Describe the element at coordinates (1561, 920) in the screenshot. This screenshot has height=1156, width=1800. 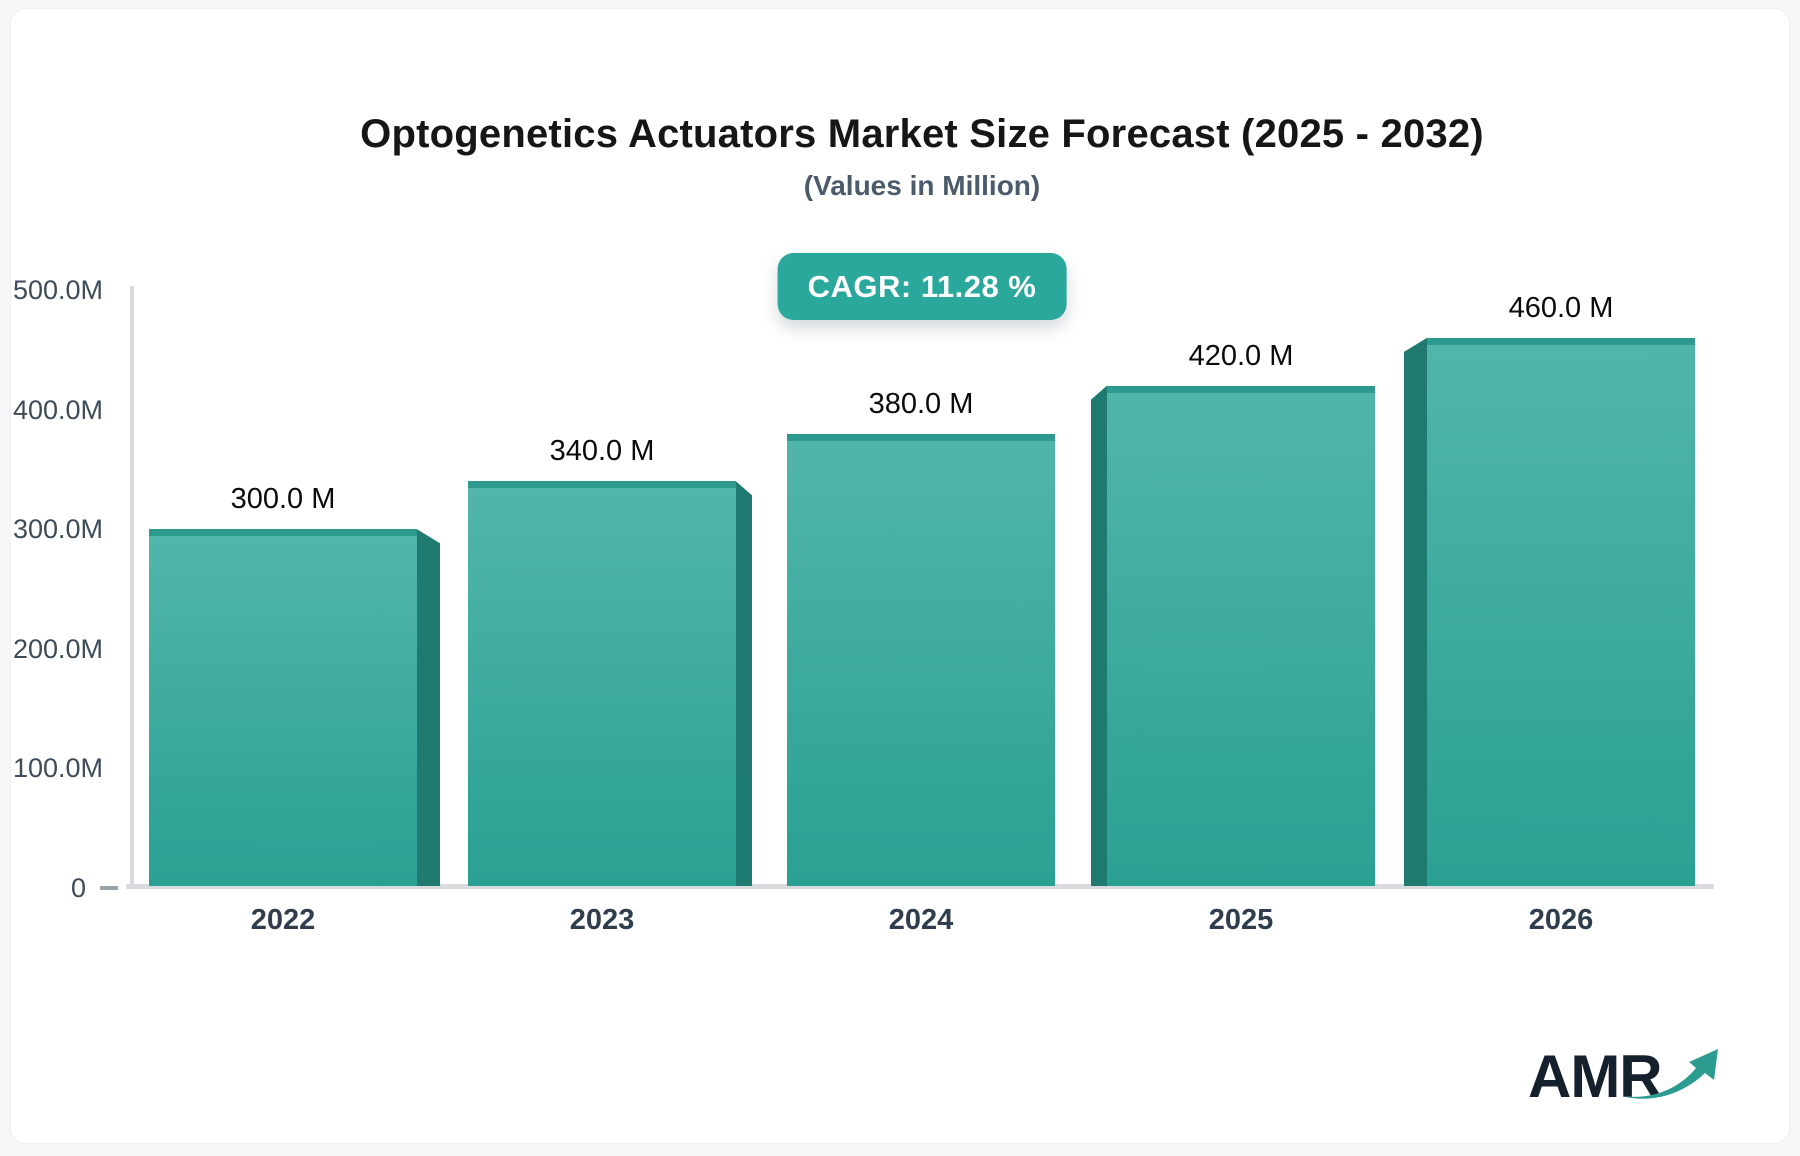
I see `x-tick-label: 2026` at that location.